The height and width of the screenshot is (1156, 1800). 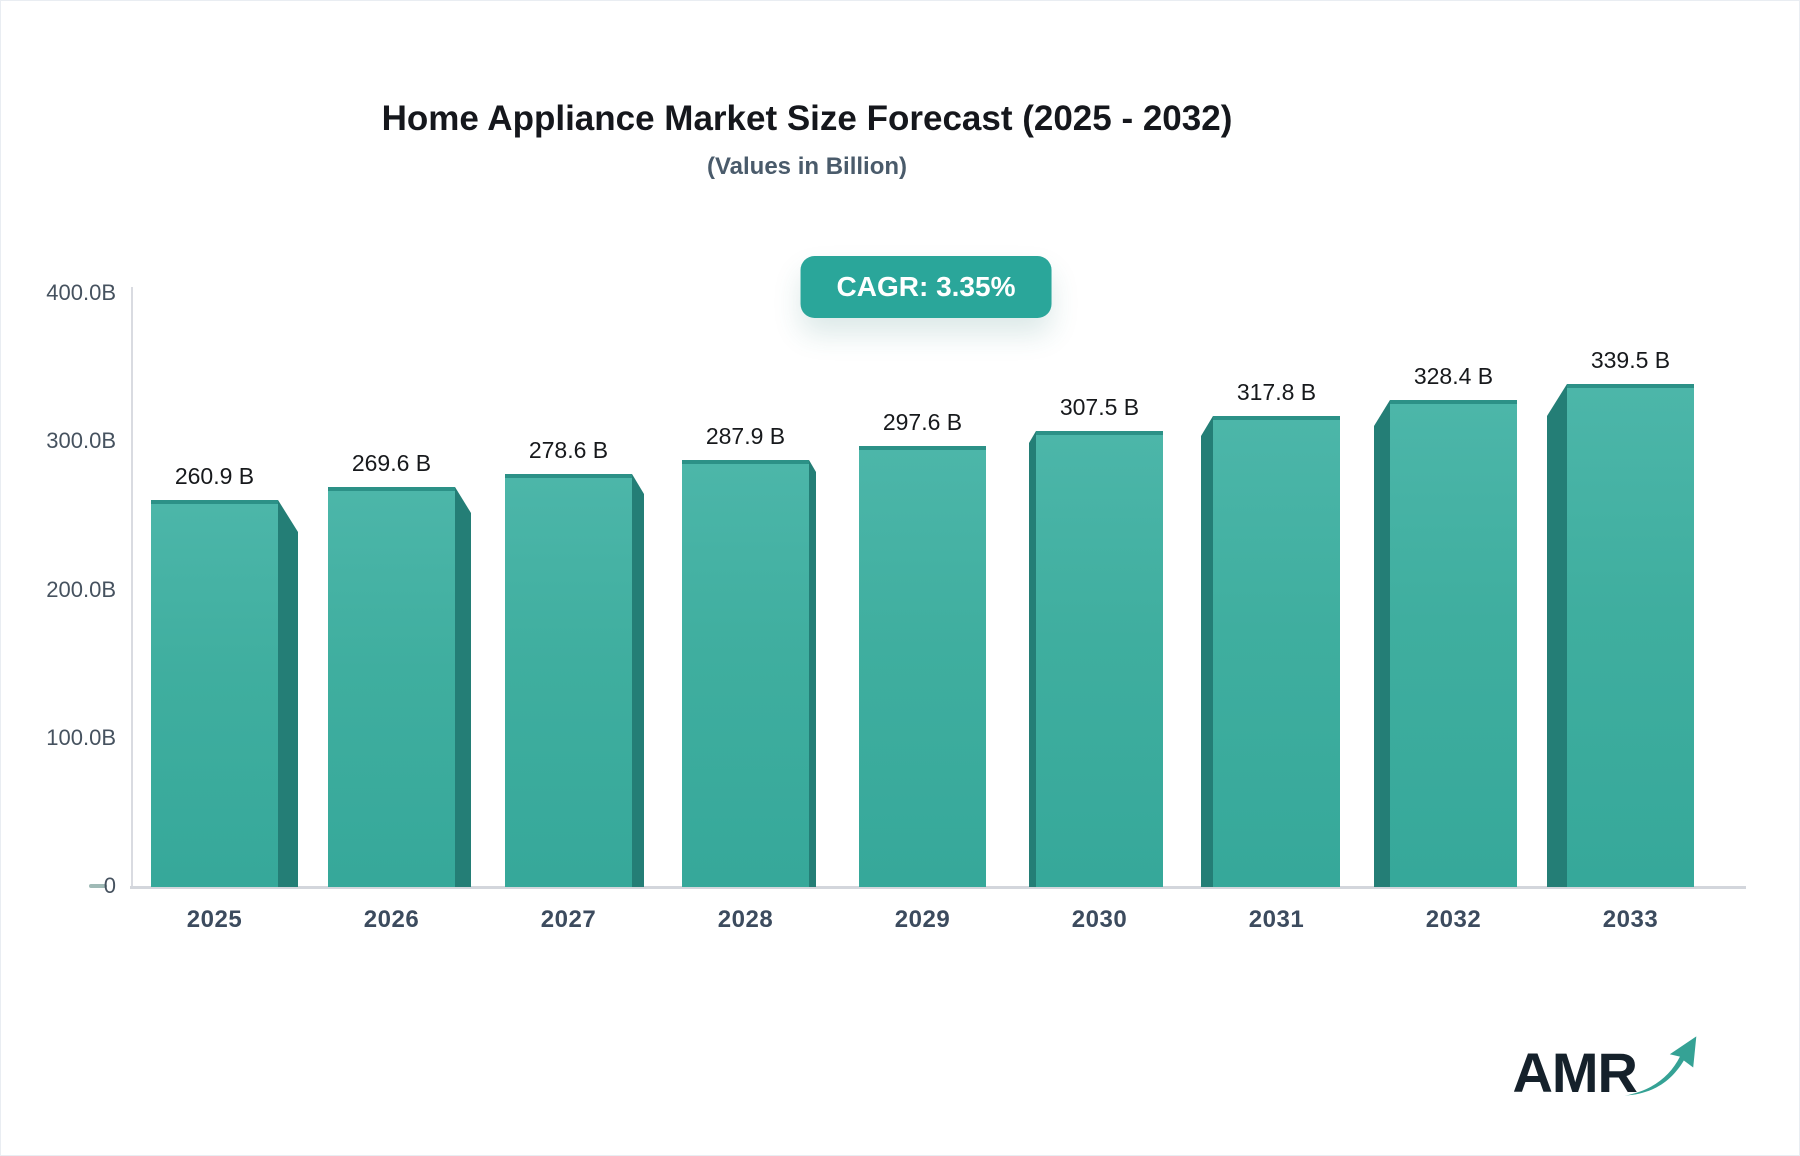 I want to click on growth-arrow-icon, so click(x=1660, y=1066).